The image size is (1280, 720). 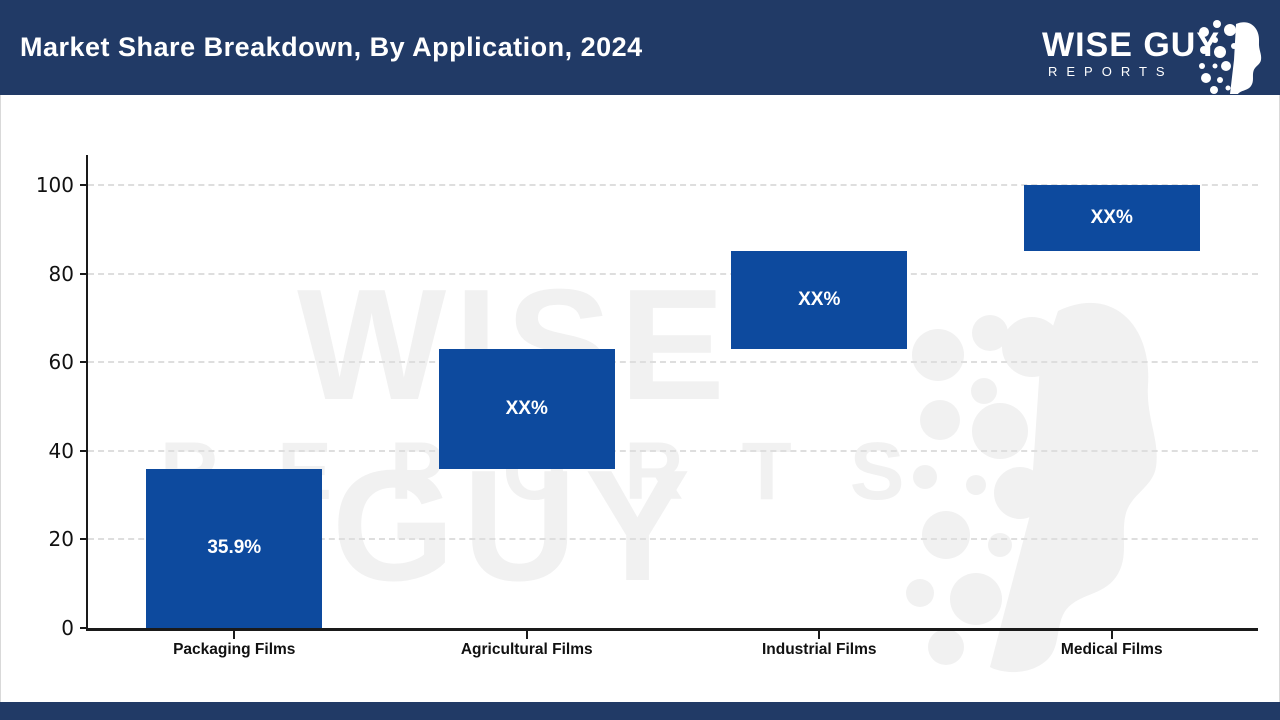 I want to click on y-tick-label: 100, so click(x=54, y=185).